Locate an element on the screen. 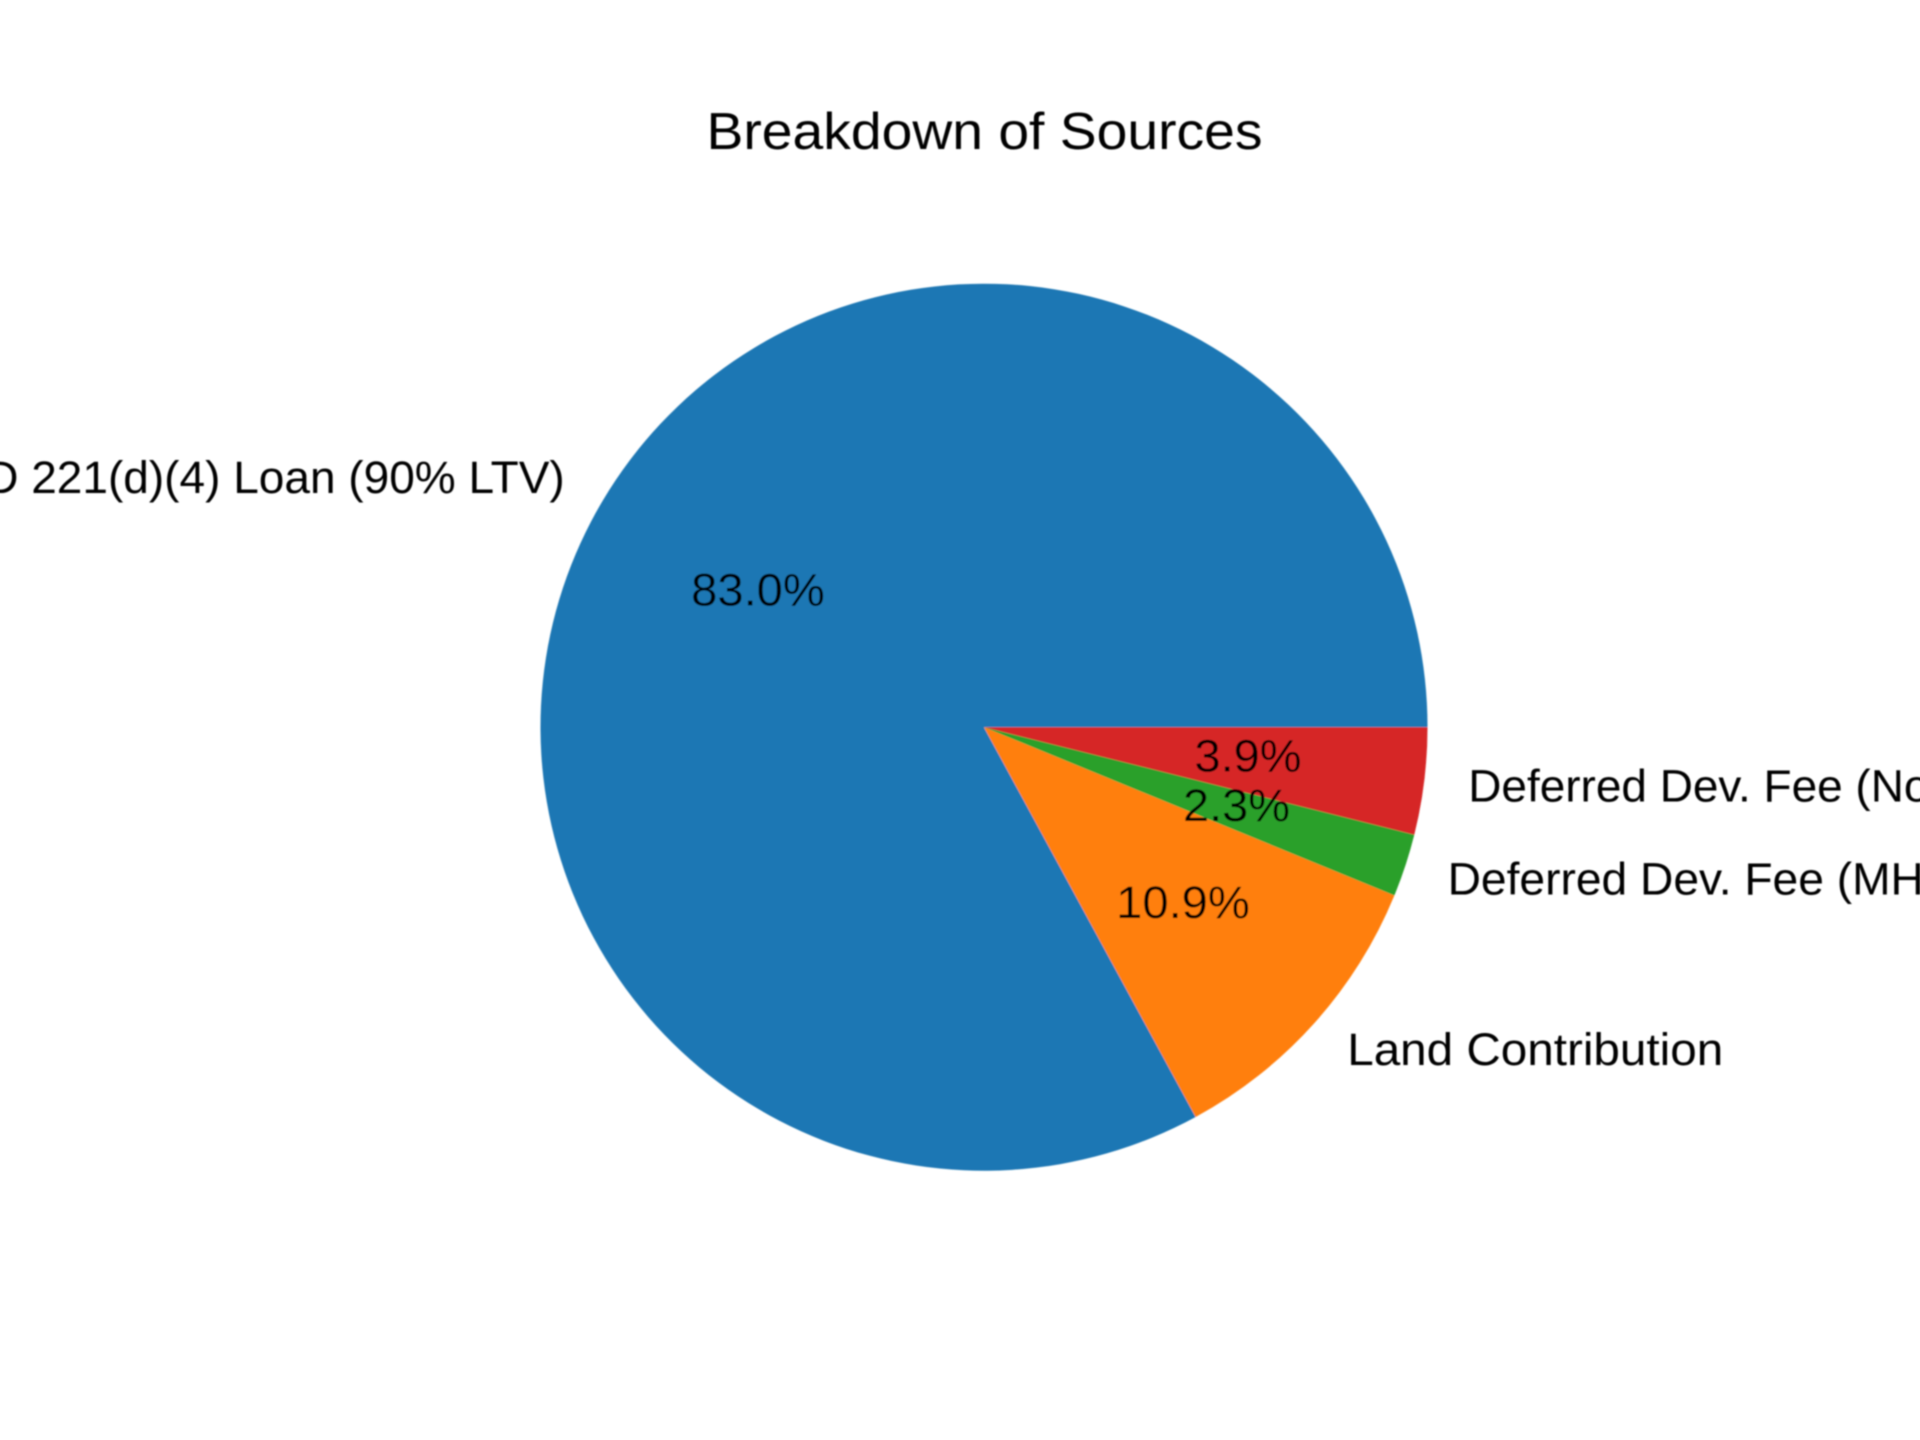 This screenshot has height=1440, width=1920. svg-text: Breakdown of Sources is located at coordinates (985, 132).